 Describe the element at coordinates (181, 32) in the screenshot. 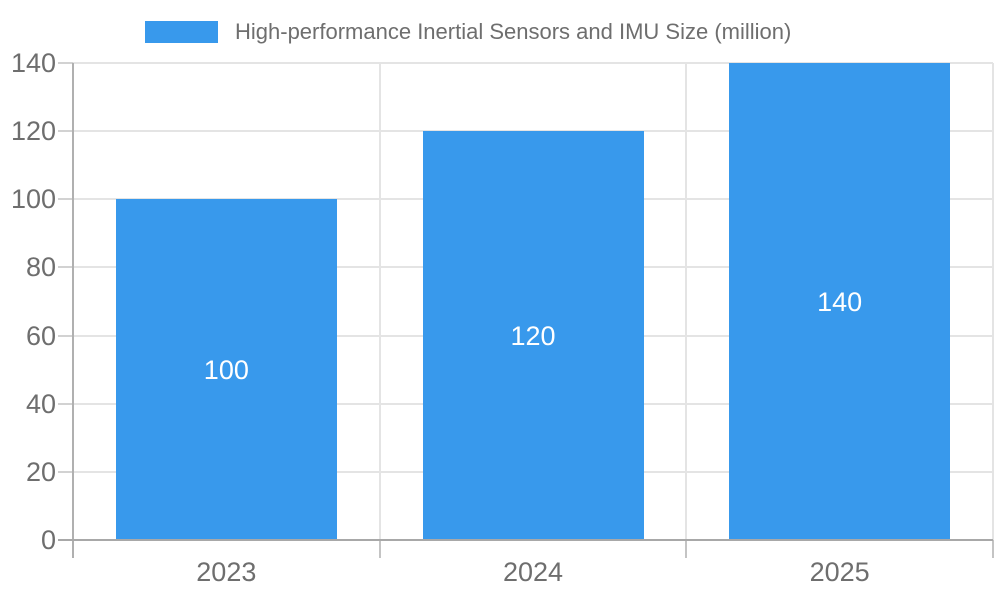

I see `legend-swatch` at that location.